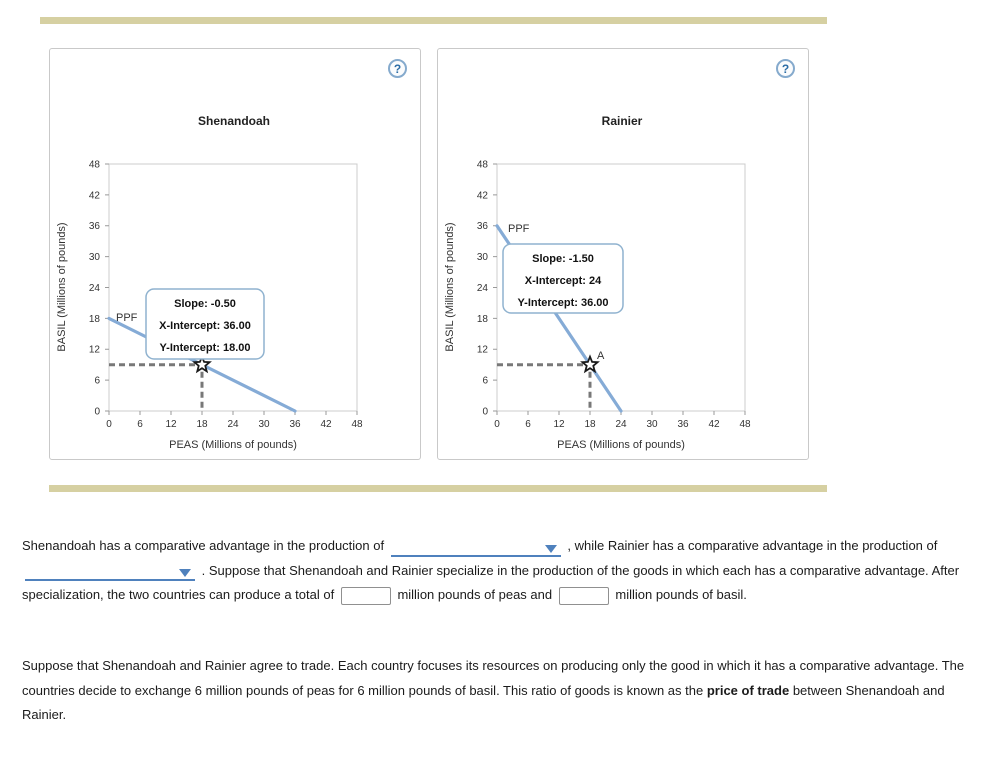  I want to click on tooltip-x-intercept: X-Intercept: 36.00, so click(205, 326).